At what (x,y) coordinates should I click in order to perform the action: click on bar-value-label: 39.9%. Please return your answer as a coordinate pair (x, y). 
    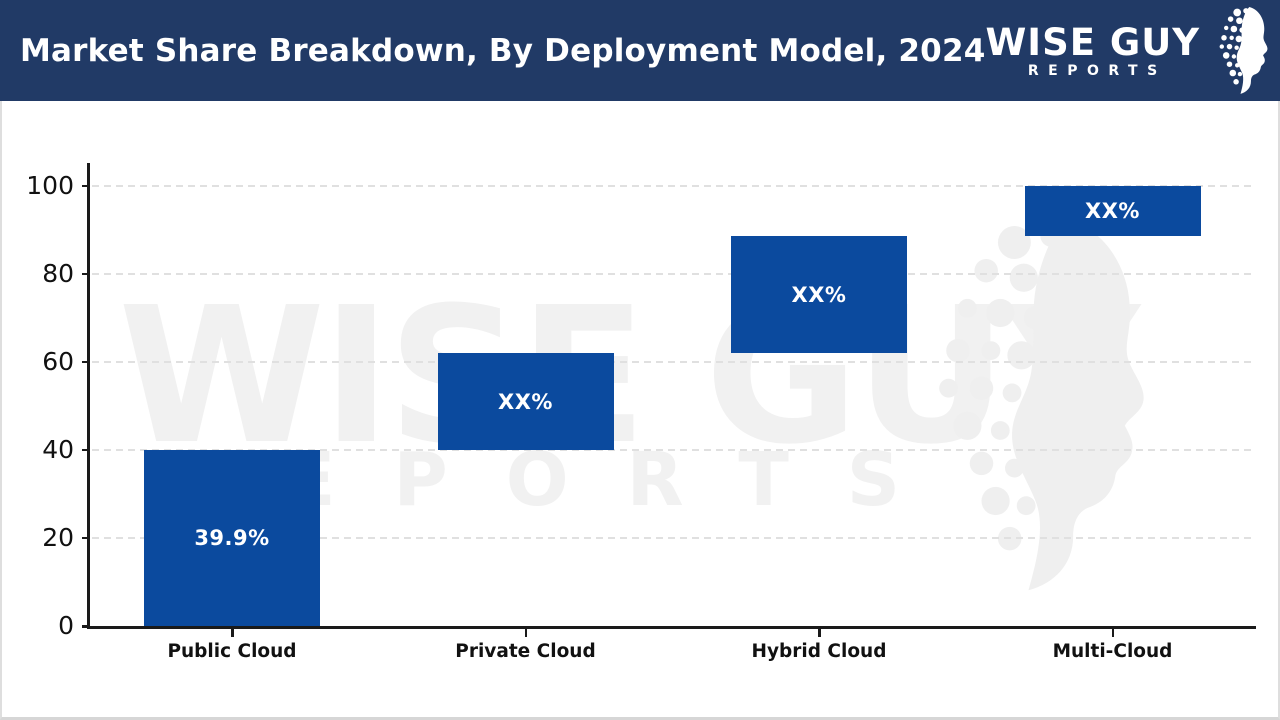
    Looking at the image, I should click on (232, 538).